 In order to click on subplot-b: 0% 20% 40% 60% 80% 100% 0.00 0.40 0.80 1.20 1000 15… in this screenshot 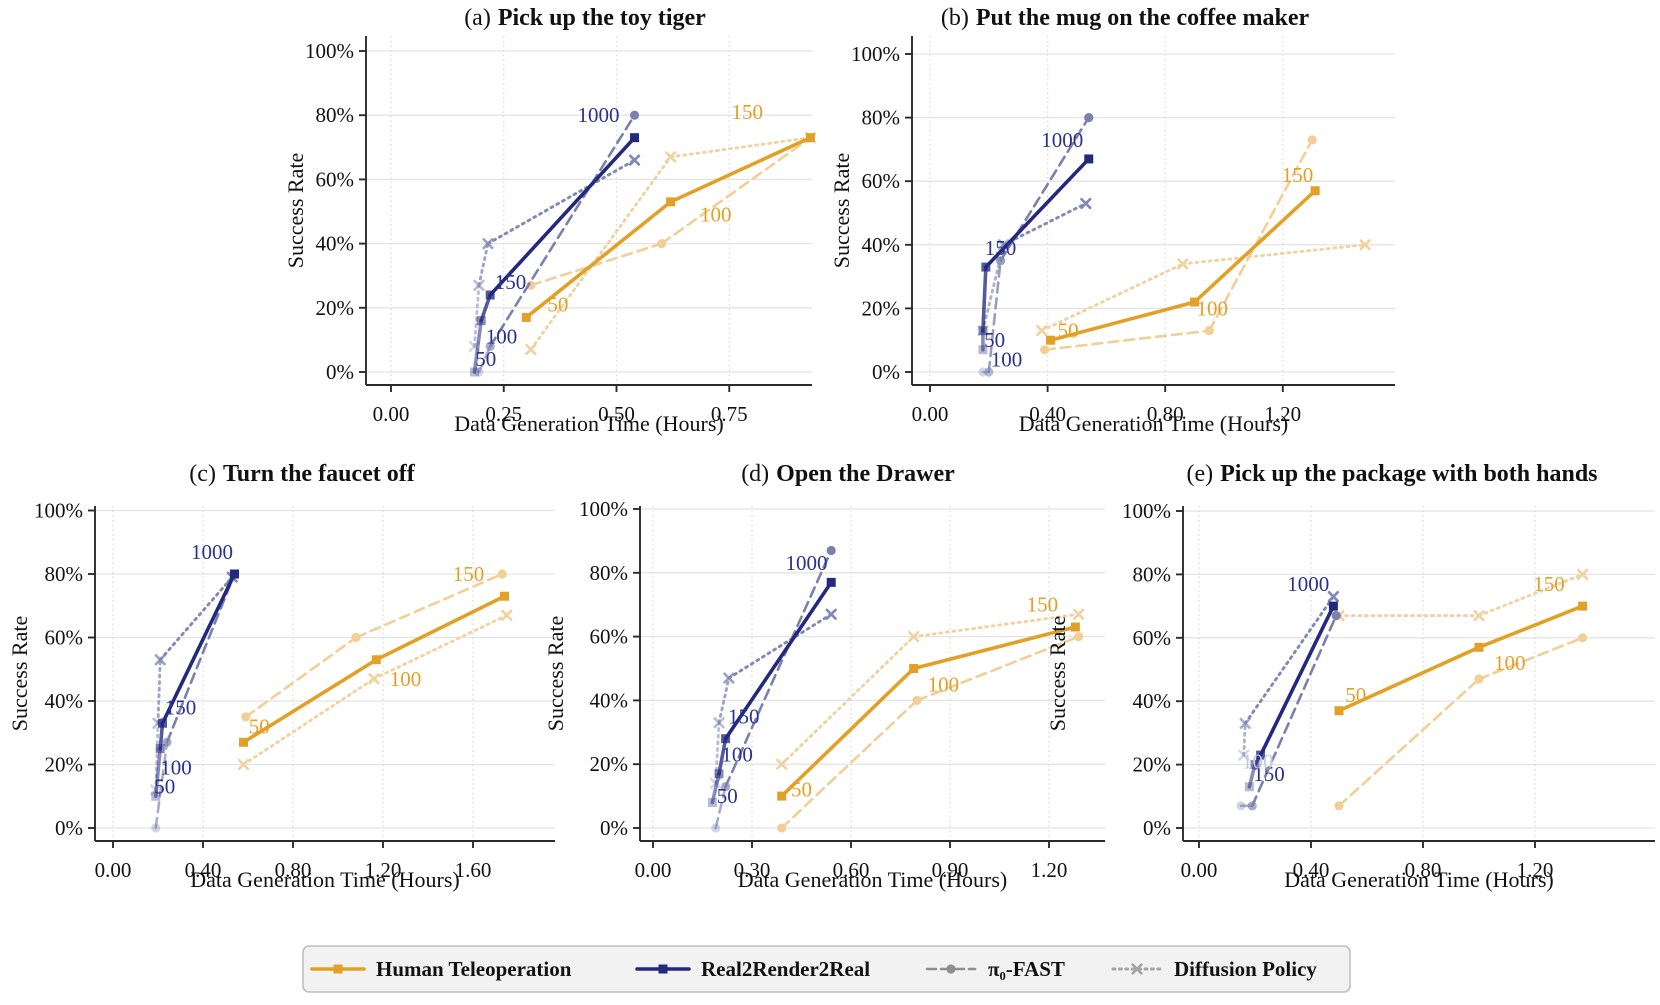, I will do `click(1112, 220)`.